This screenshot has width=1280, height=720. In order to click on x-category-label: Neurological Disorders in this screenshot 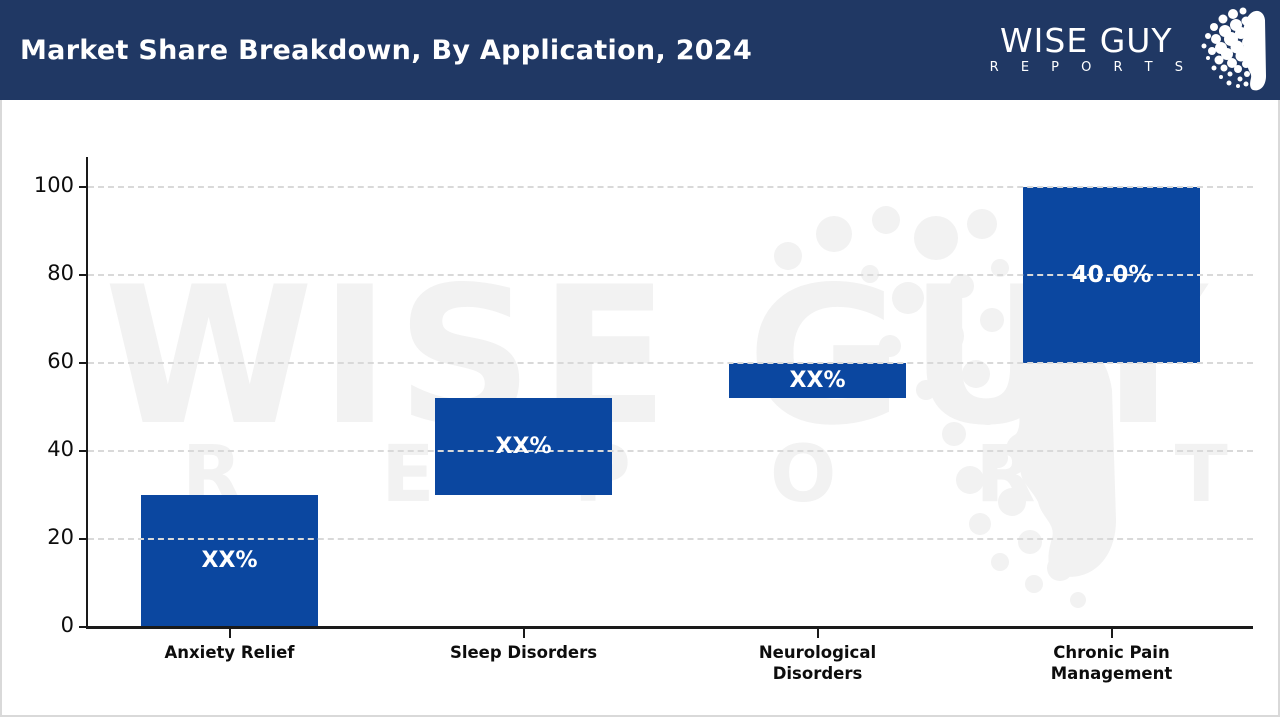, I will do `click(817, 663)`.